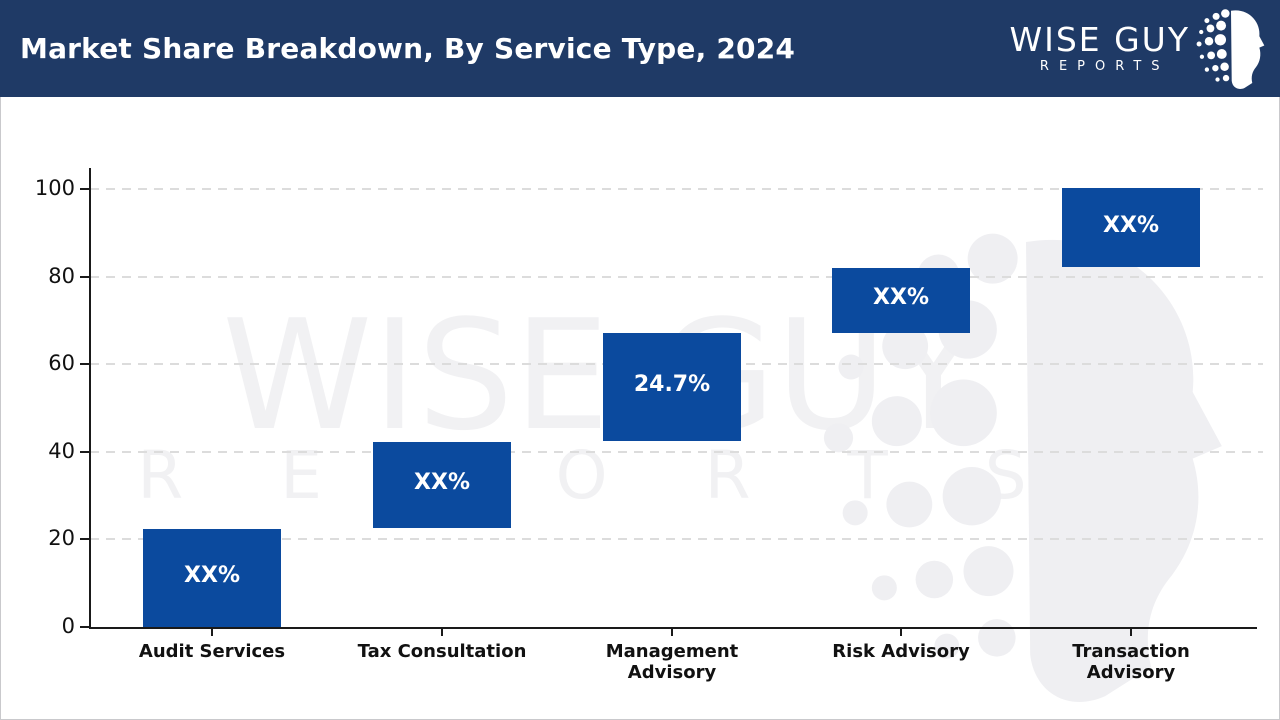 The width and height of the screenshot is (1280, 720). I want to click on bar-label-risk-advisory: XX%, so click(901, 298).